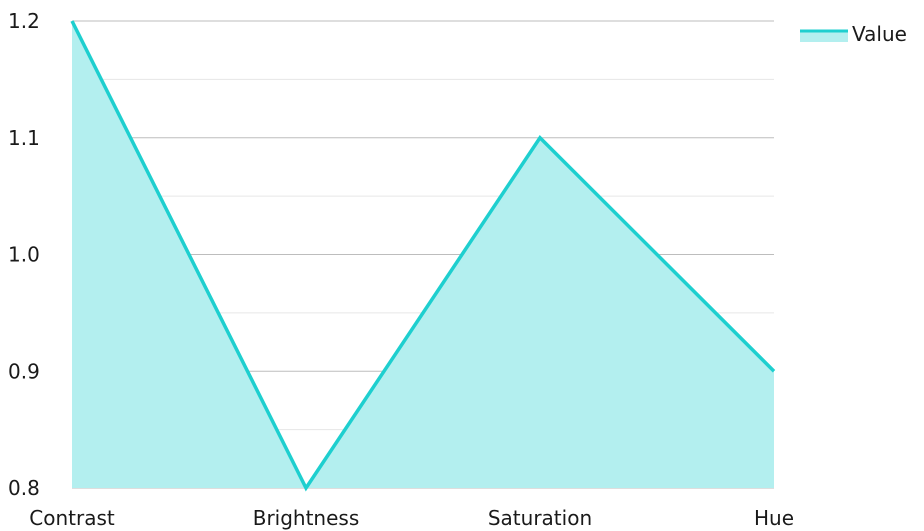  I want to click on y-tick-label: 1.2, so click(24, 21).